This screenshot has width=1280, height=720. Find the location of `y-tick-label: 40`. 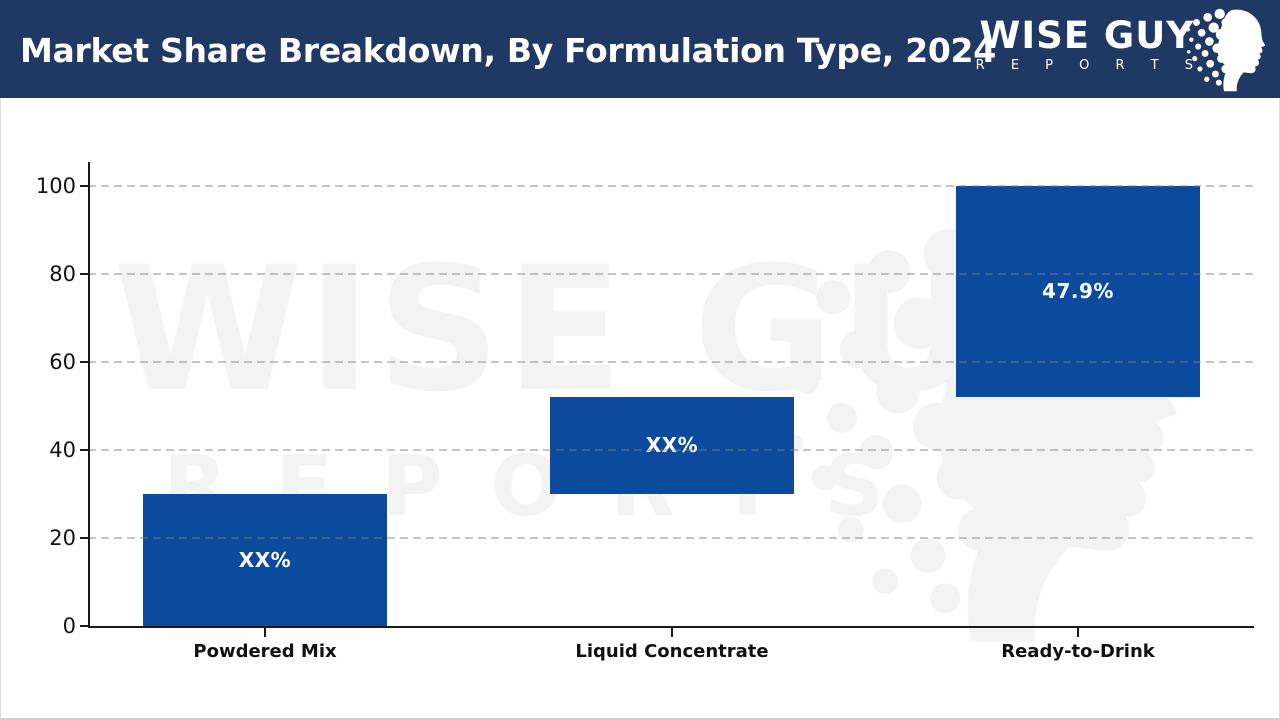

y-tick-label: 40 is located at coordinates (62, 450).